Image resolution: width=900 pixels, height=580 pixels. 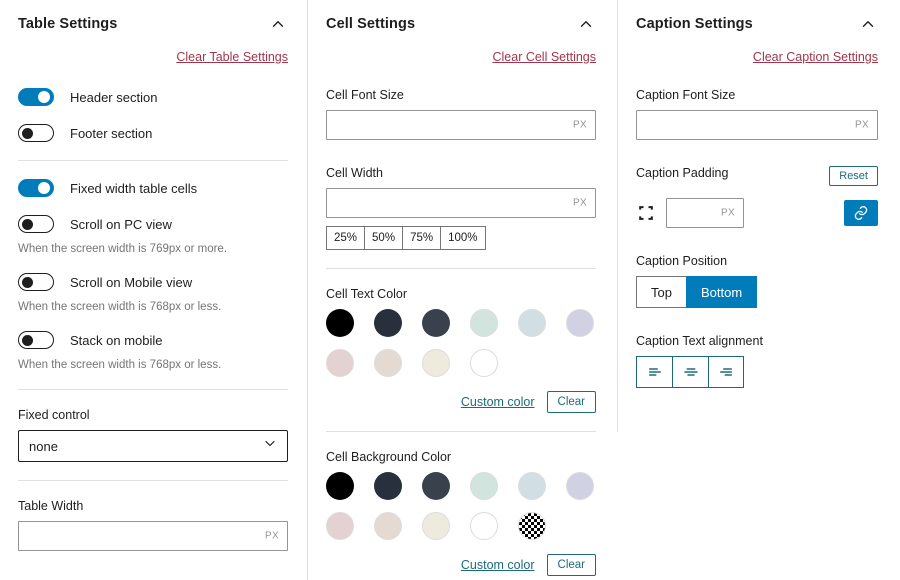 What do you see at coordinates (421, 238) in the screenshot?
I see `cell-width-preset-75: 75%` at bounding box center [421, 238].